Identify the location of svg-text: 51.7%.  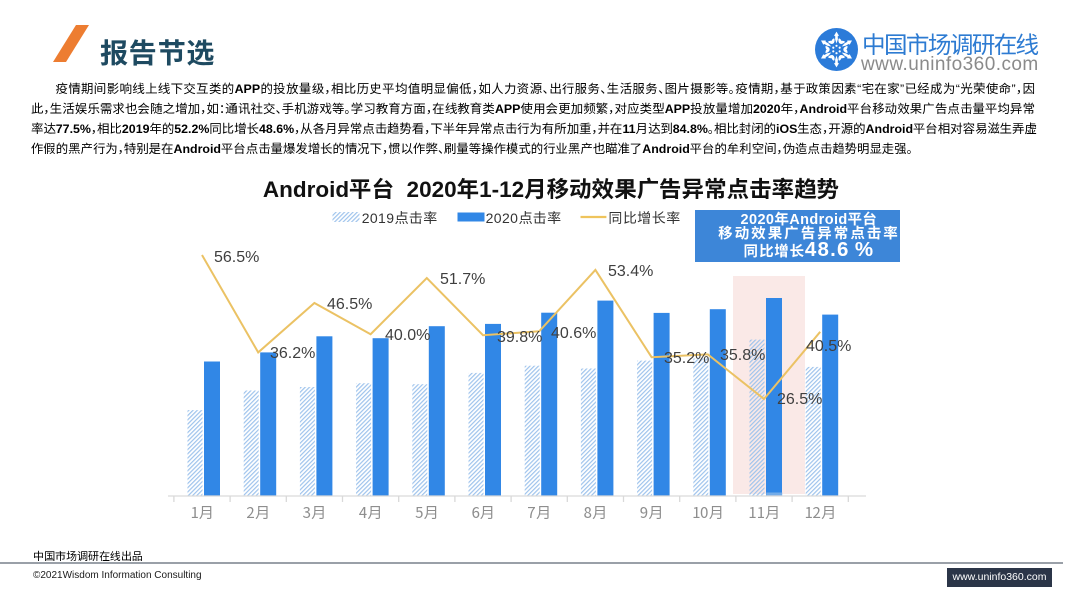
(462, 279).